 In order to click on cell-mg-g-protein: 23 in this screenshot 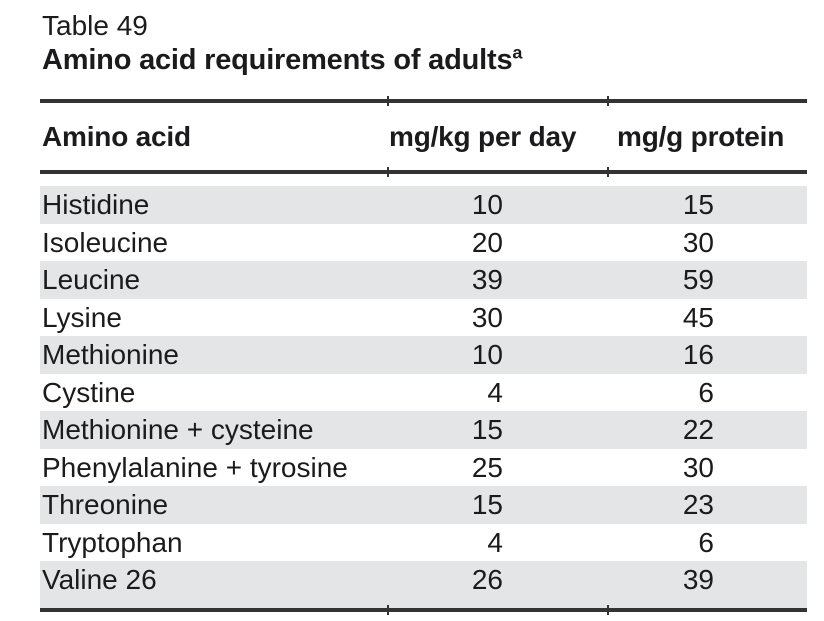, I will do `click(698, 504)`.